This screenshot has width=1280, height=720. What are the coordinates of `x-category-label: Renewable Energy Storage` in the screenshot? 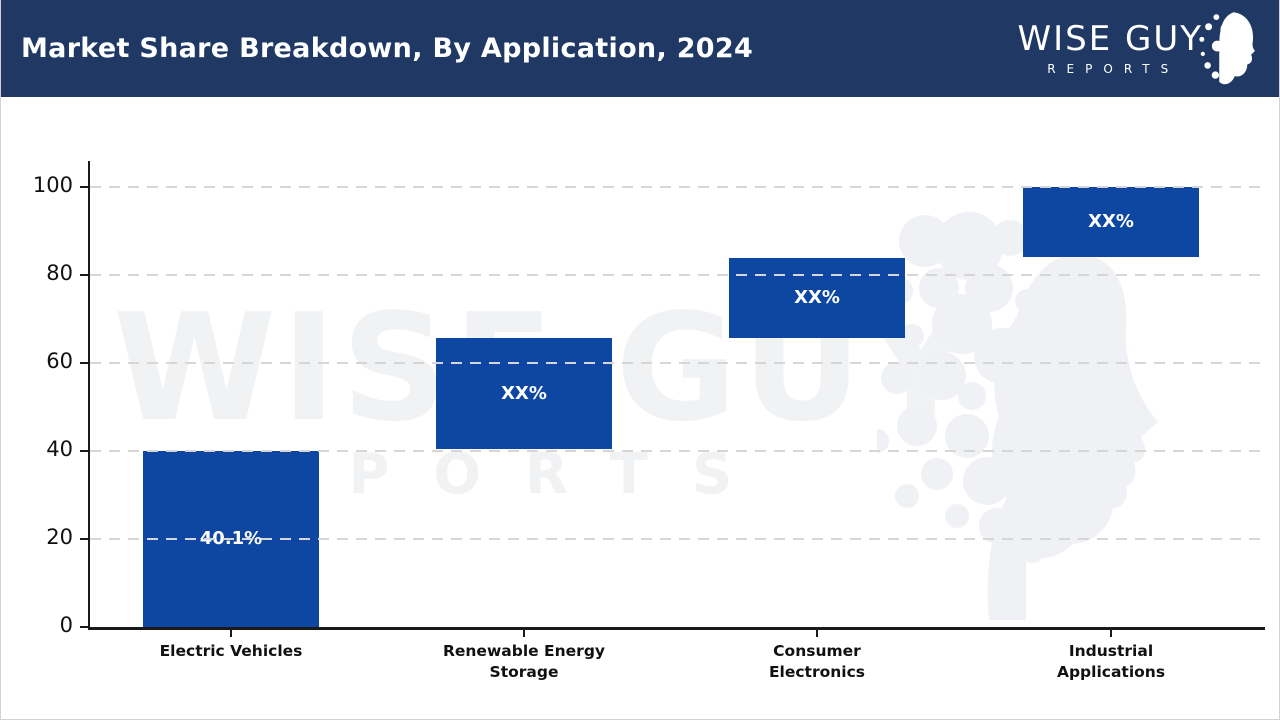 It's located at (524, 661).